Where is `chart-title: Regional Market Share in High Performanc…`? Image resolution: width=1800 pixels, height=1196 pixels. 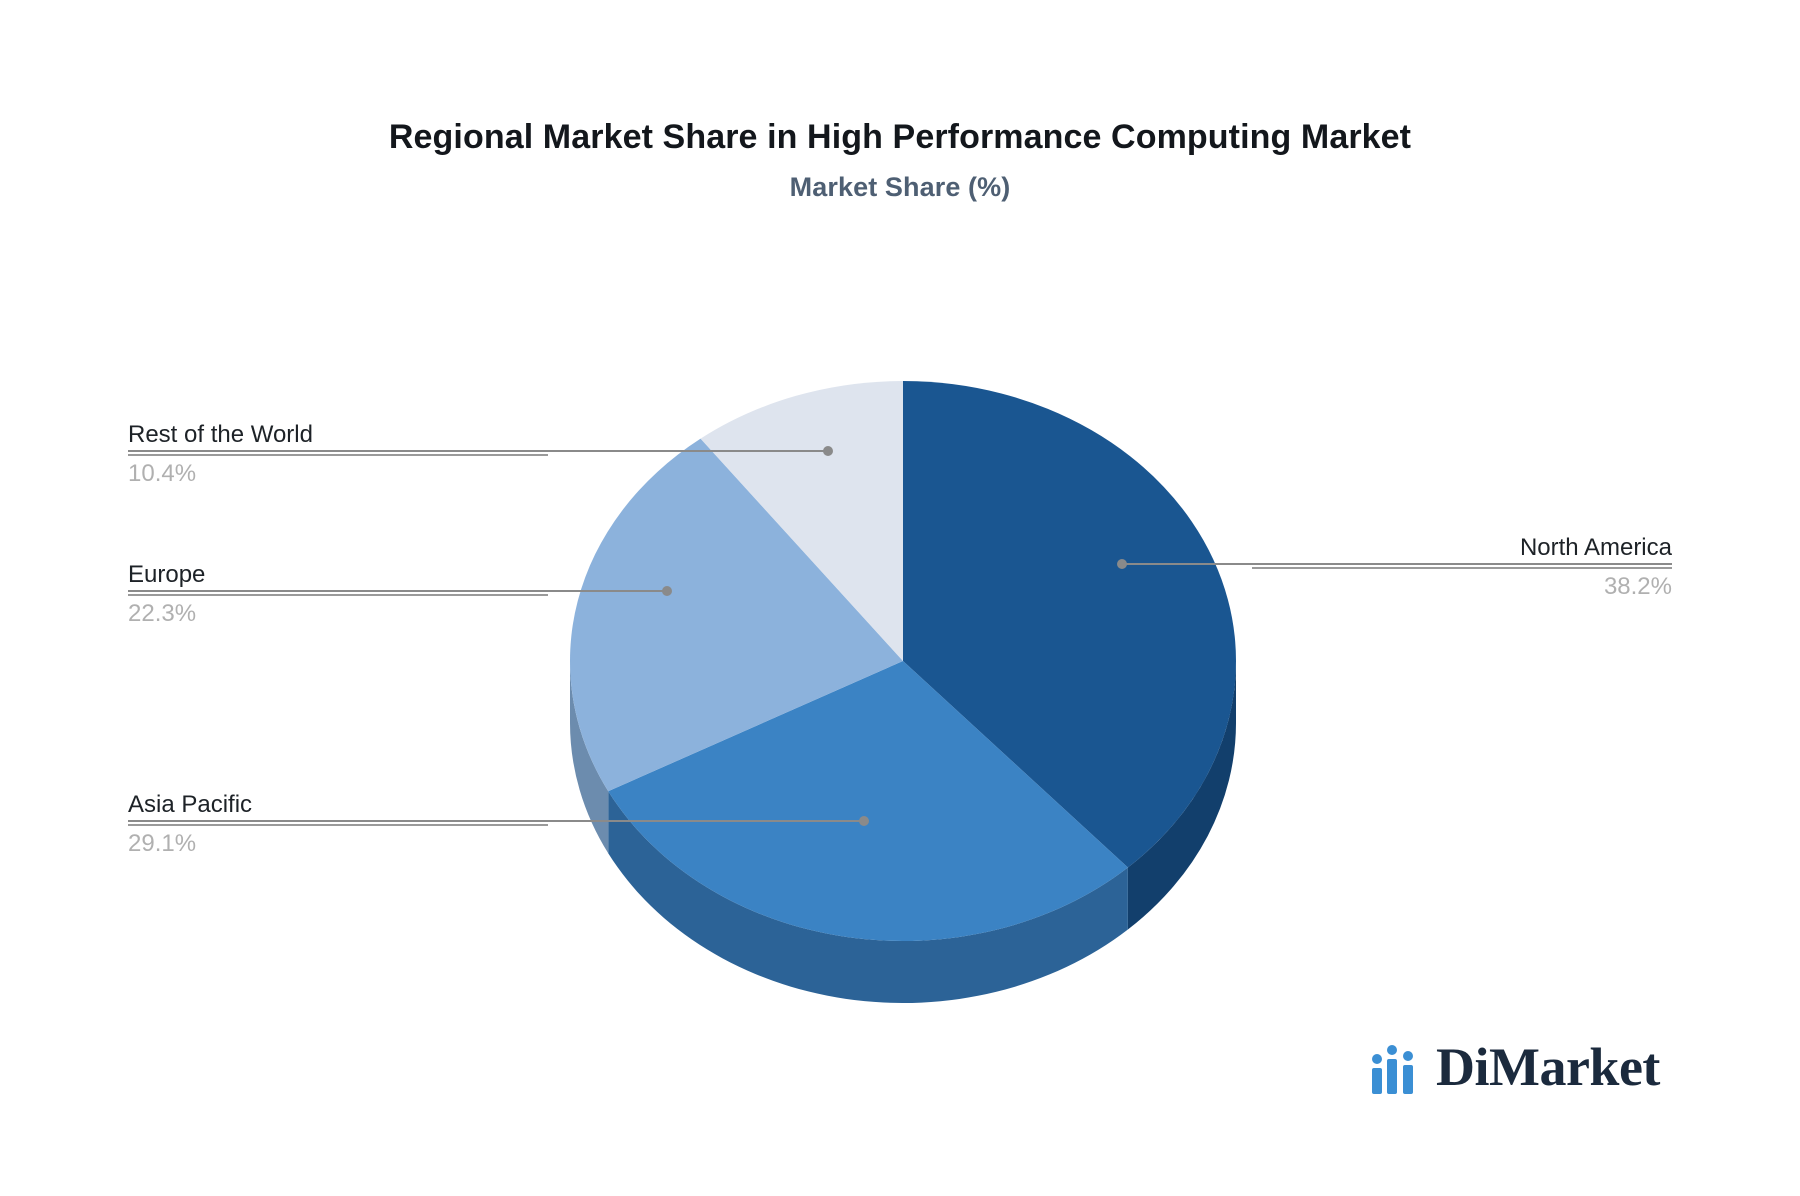
chart-title: Regional Market Share in High Performanc… is located at coordinates (900, 137).